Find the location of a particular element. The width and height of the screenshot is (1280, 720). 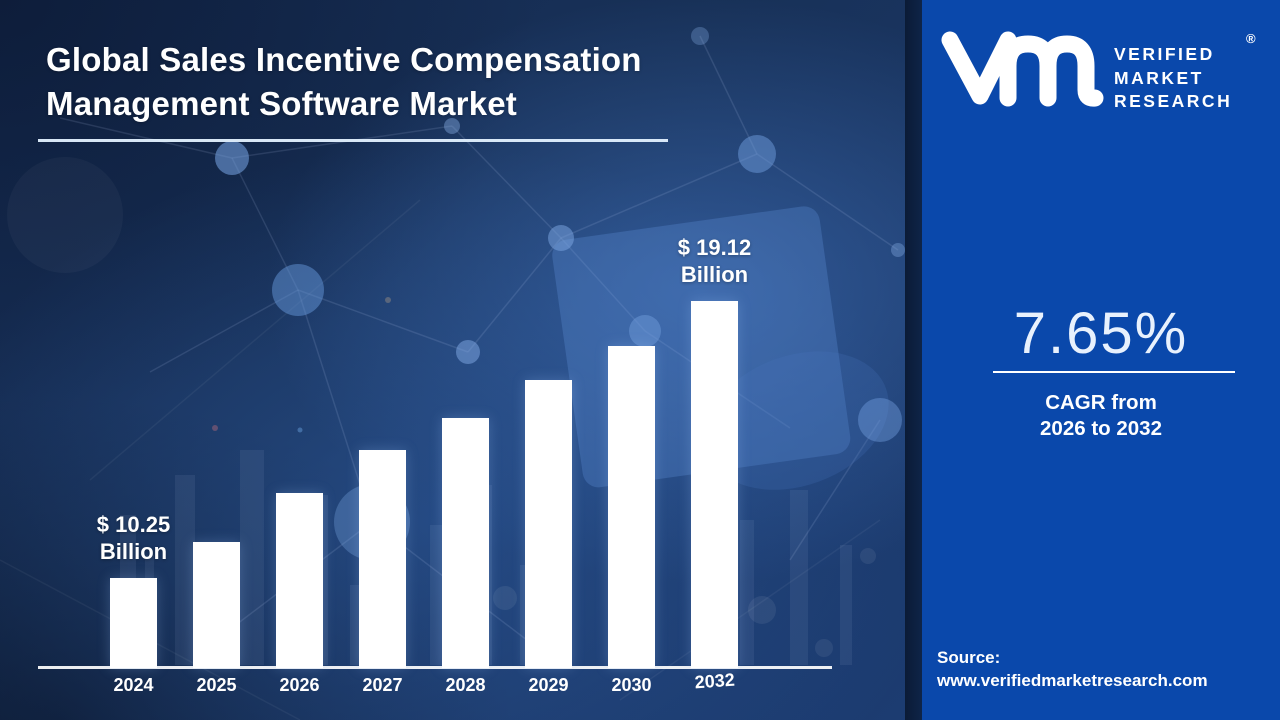

vmr-logo-icon is located at coordinates (1022, 69).